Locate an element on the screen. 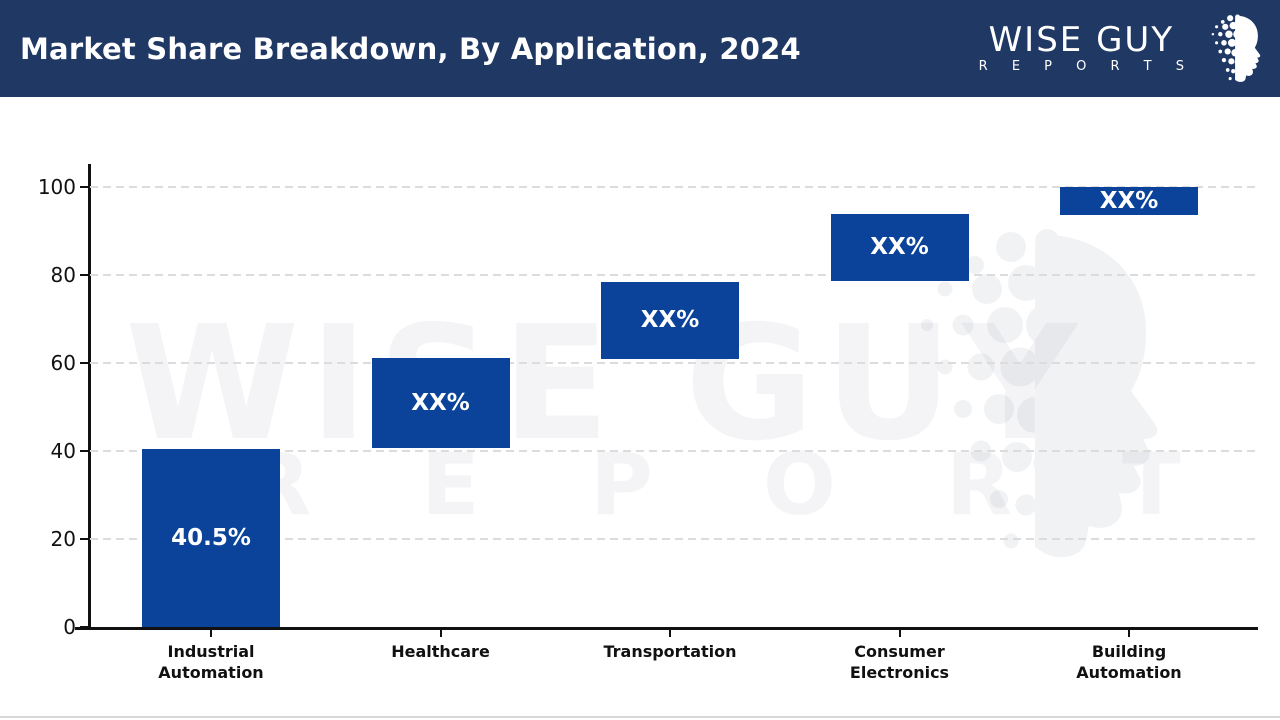 The image size is (1280, 720). y-axis-line is located at coordinates (89, 396).